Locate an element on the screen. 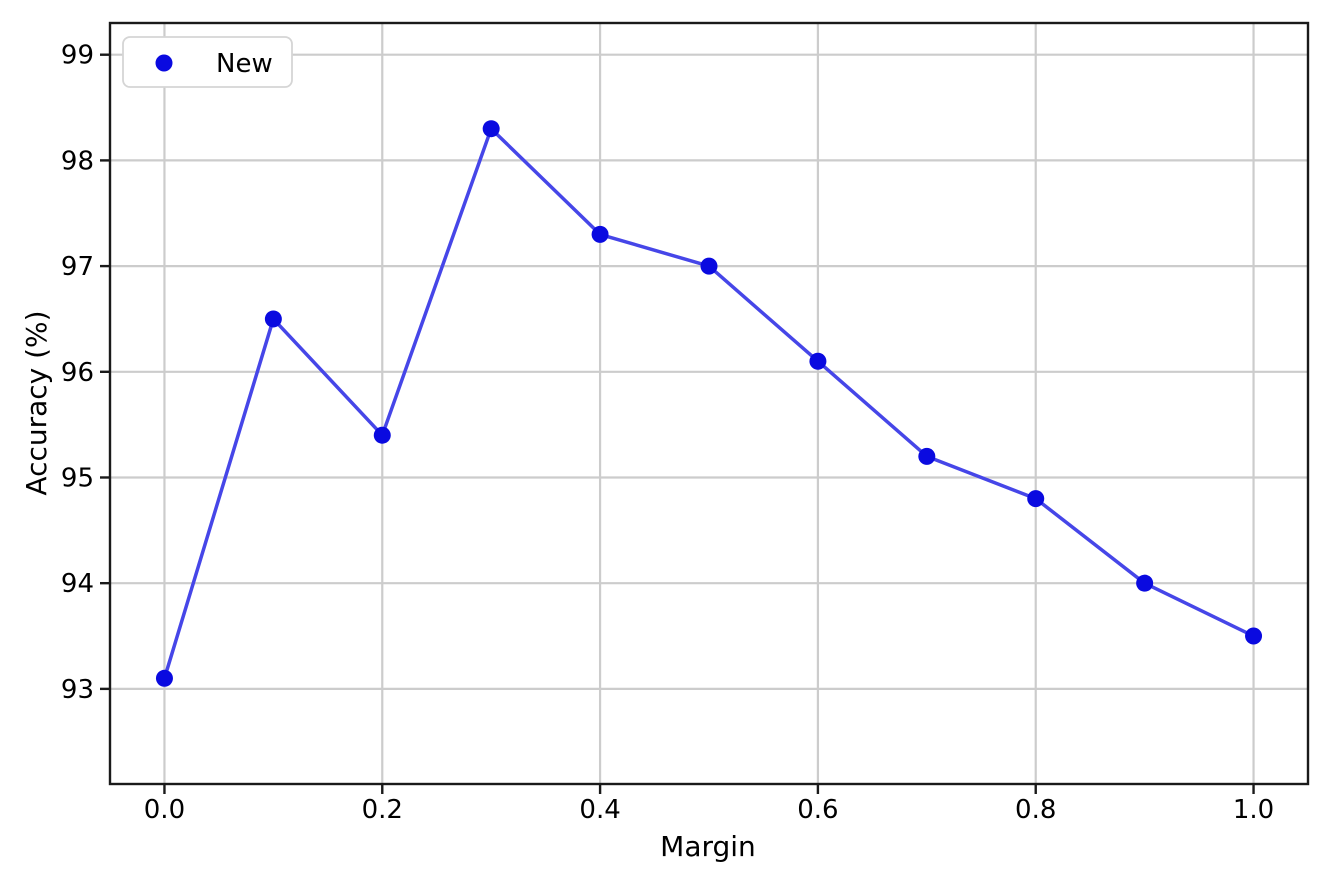  x-tick-label: 0.4 is located at coordinates (599, 810).